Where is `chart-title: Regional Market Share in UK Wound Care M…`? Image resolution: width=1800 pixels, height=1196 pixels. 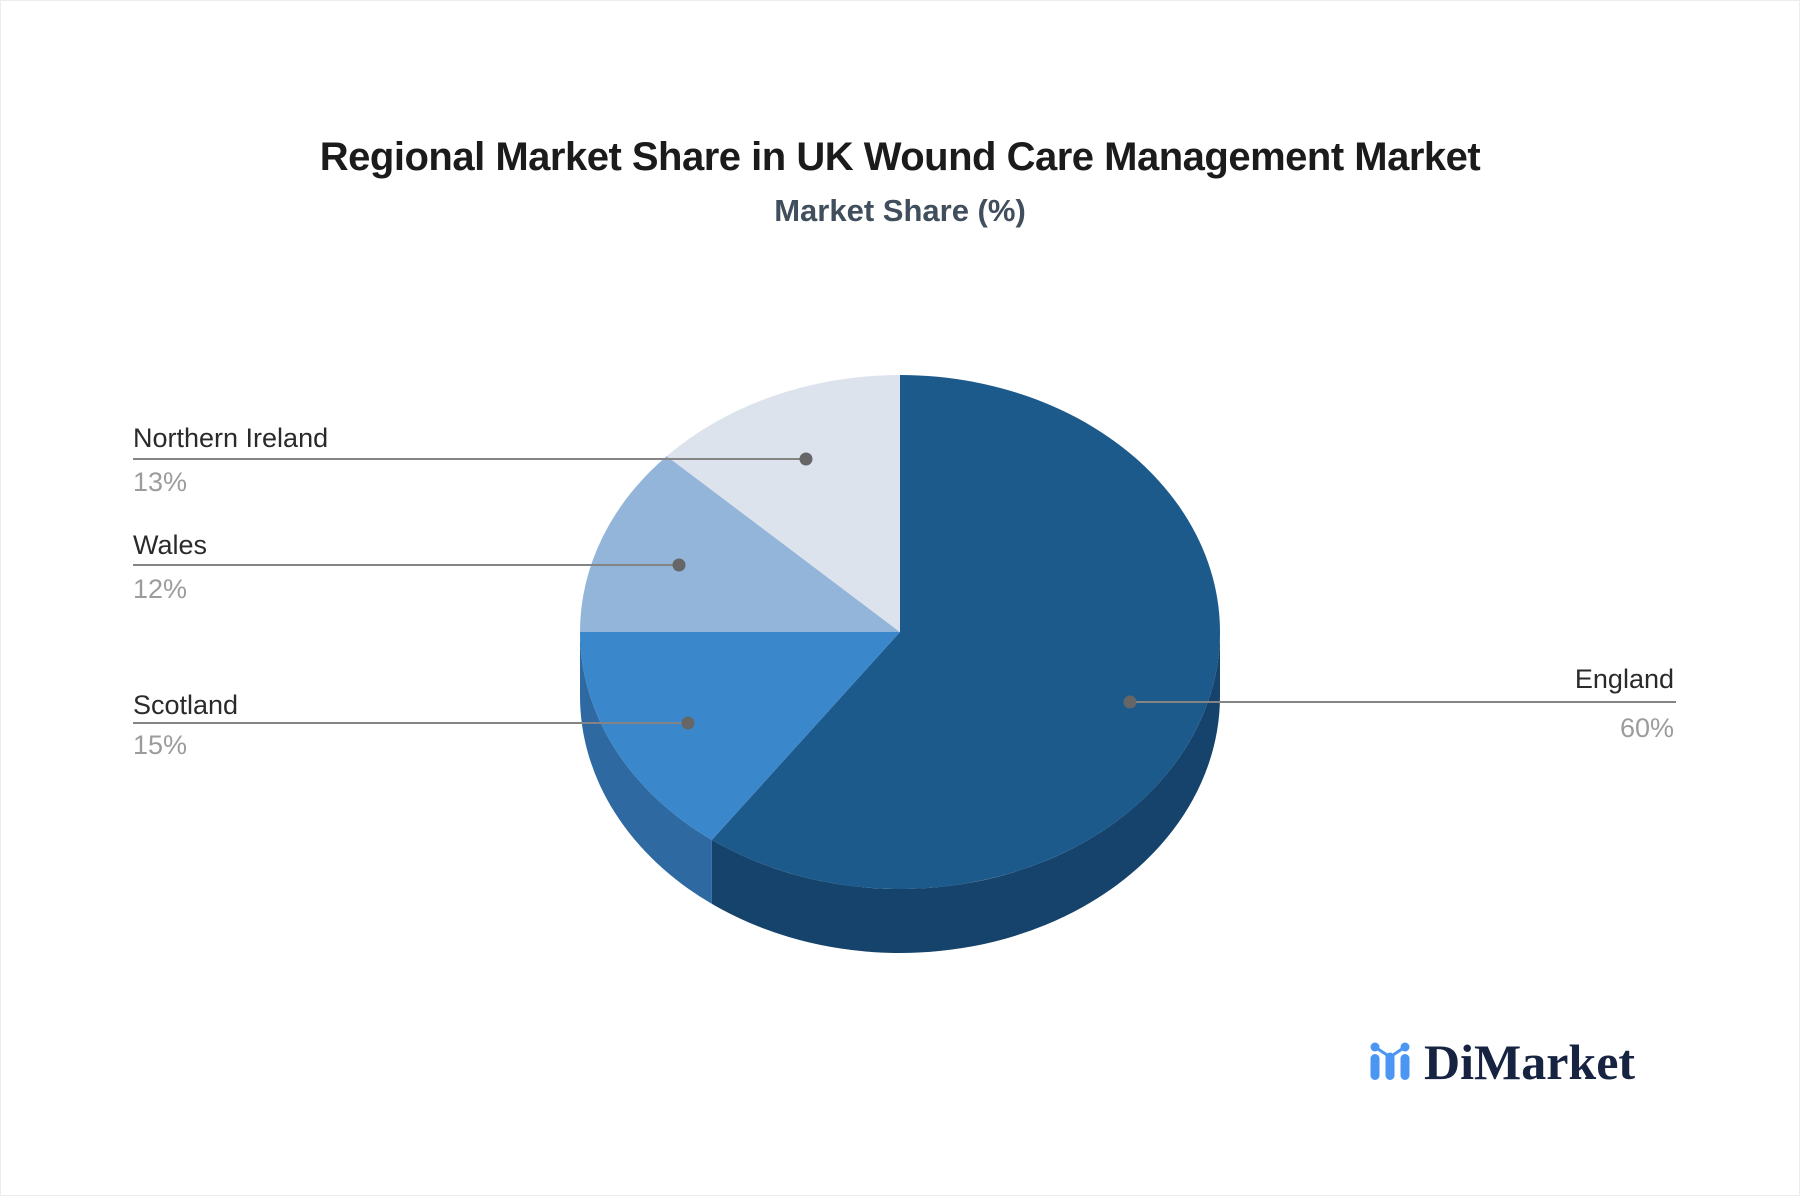
chart-title: Regional Market Share in UK Wound Care M… is located at coordinates (900, 157).